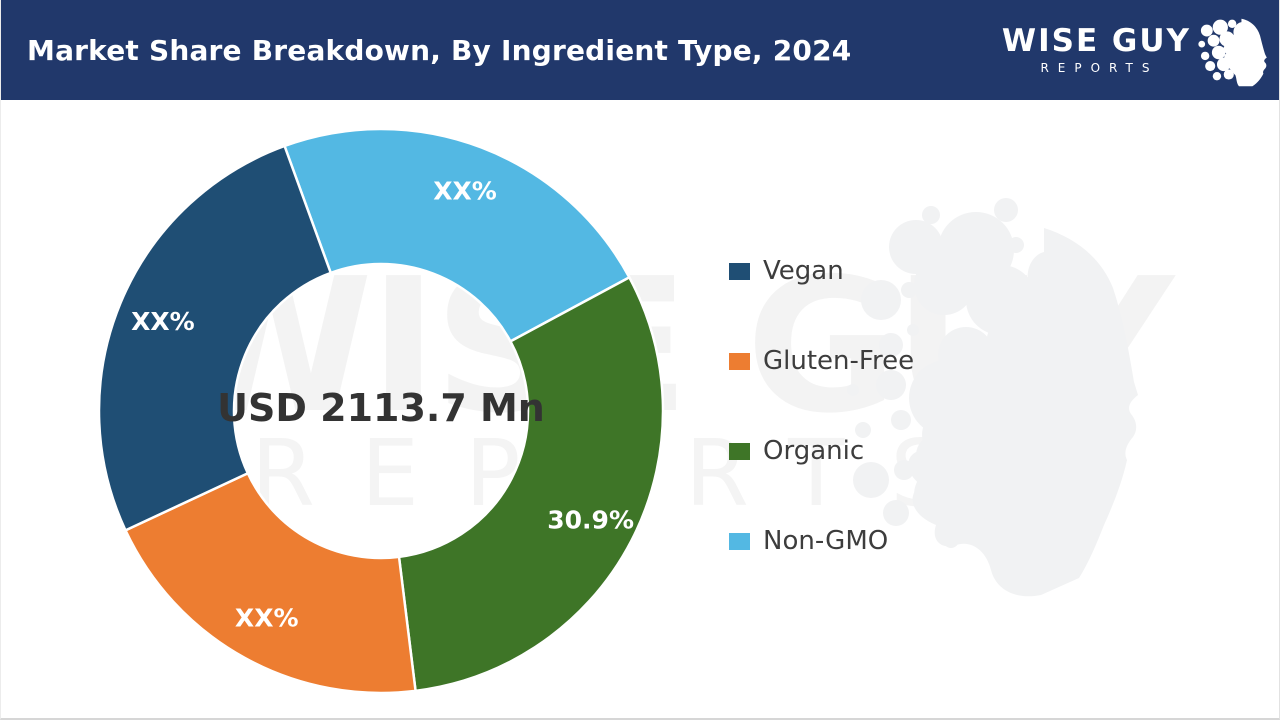 The image size is (1280, 720). I want to click on chart-legend: Vegan Gluten-Free Organic Non-GMO, so click(821, 435).